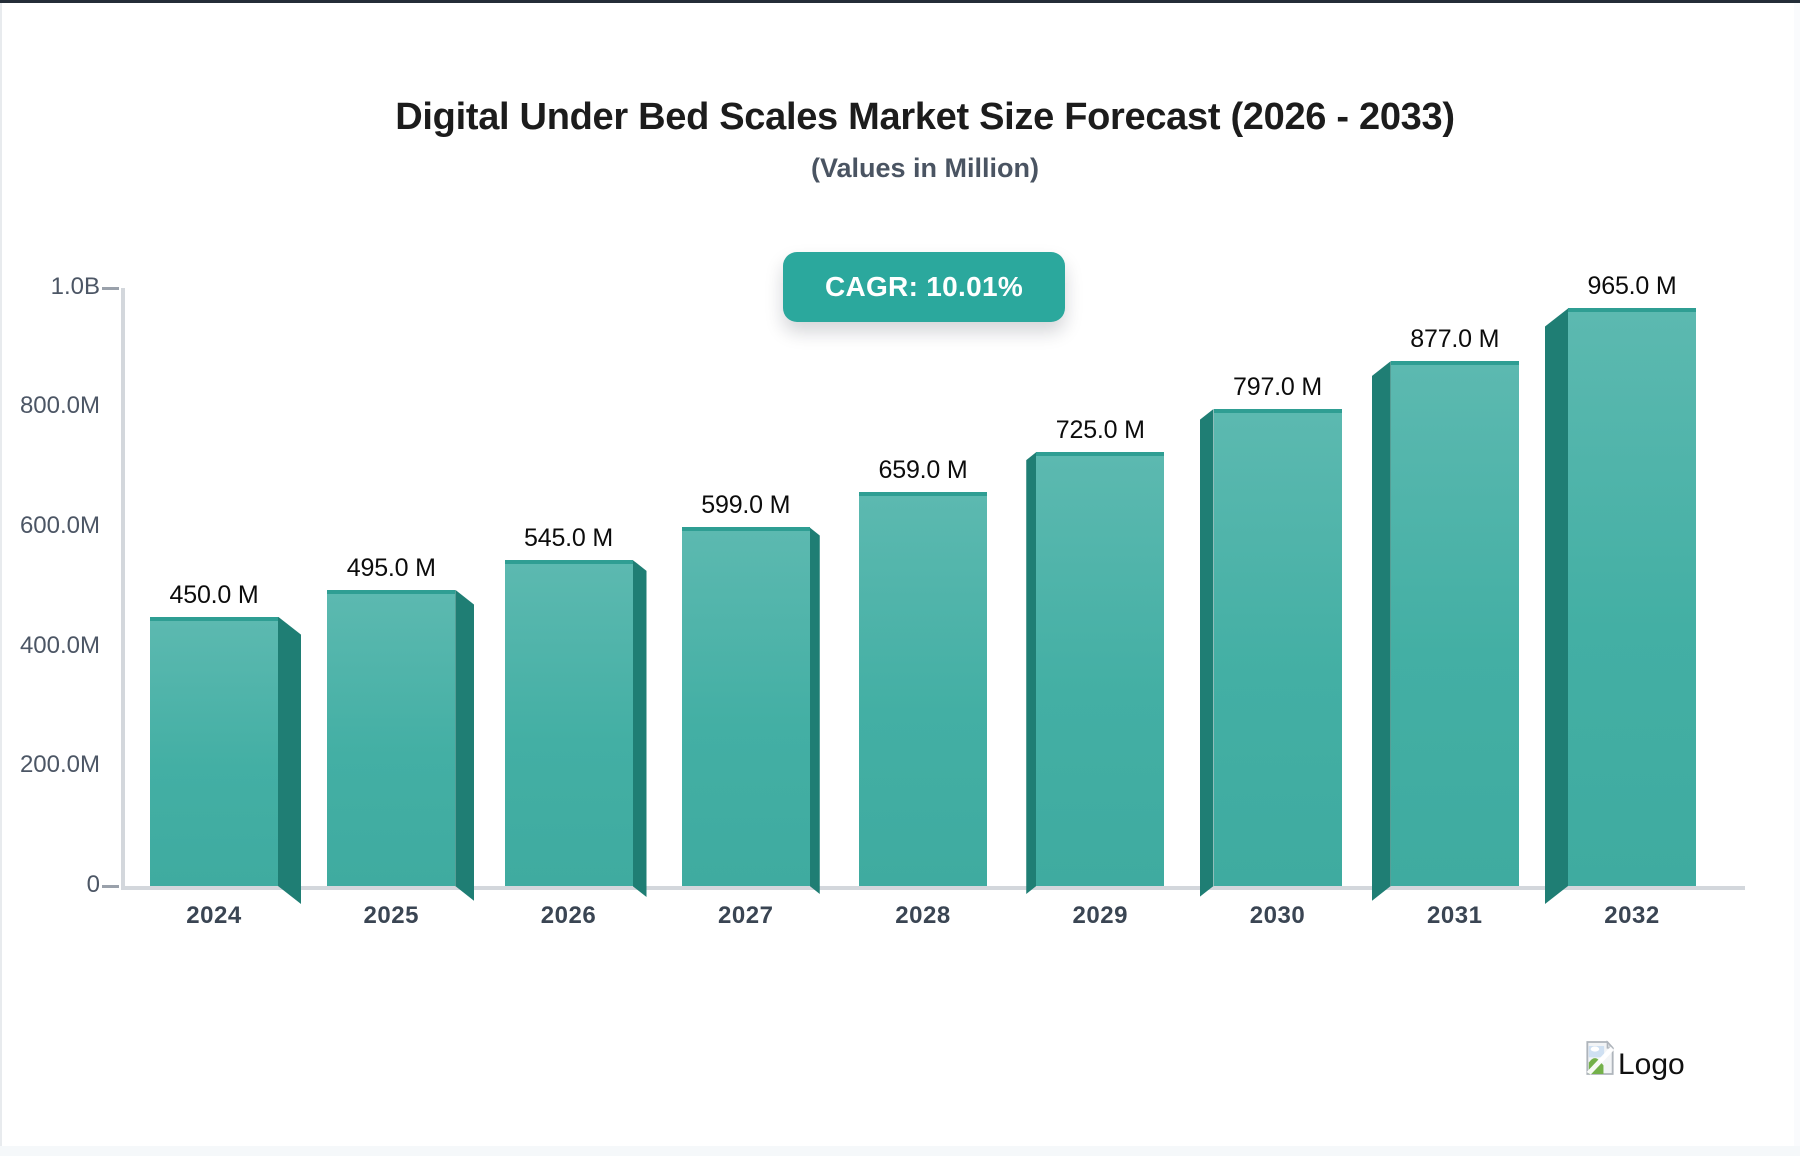 The height and width of the screenshot is (1156, 1800). I want to click on y-axis-line, so click(123, 588).